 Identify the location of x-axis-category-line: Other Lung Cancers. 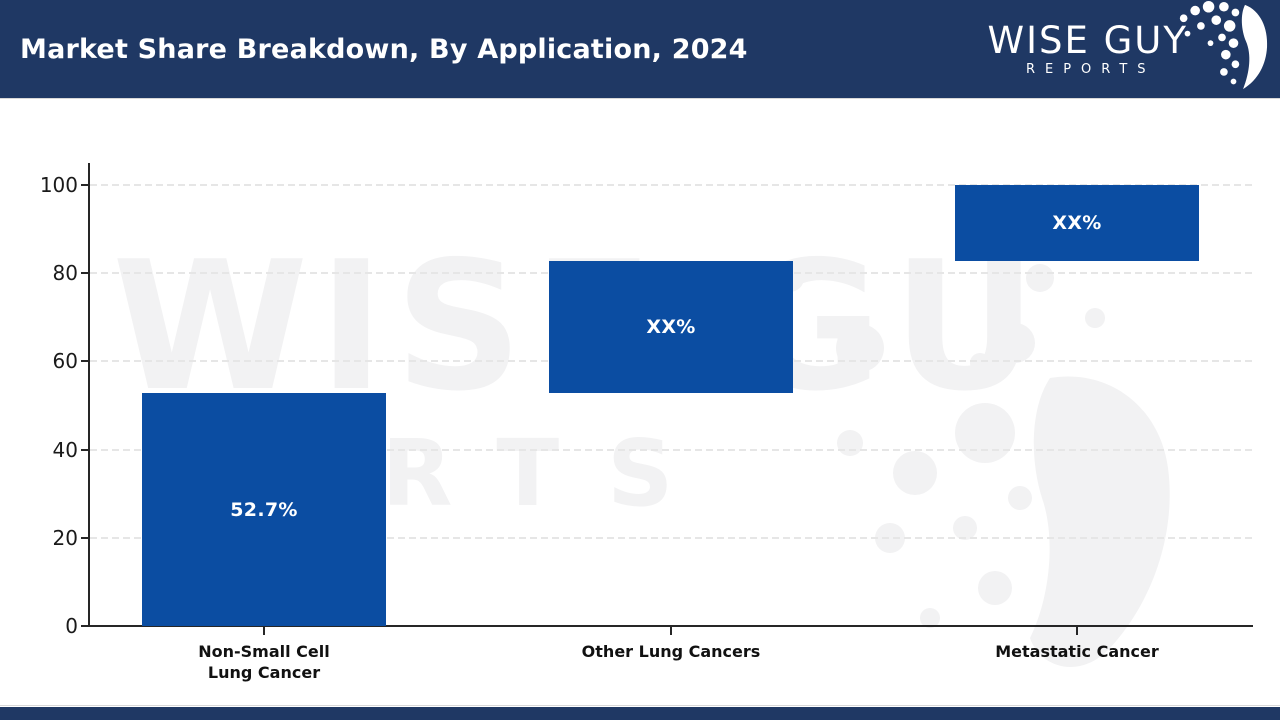
(671, 651).